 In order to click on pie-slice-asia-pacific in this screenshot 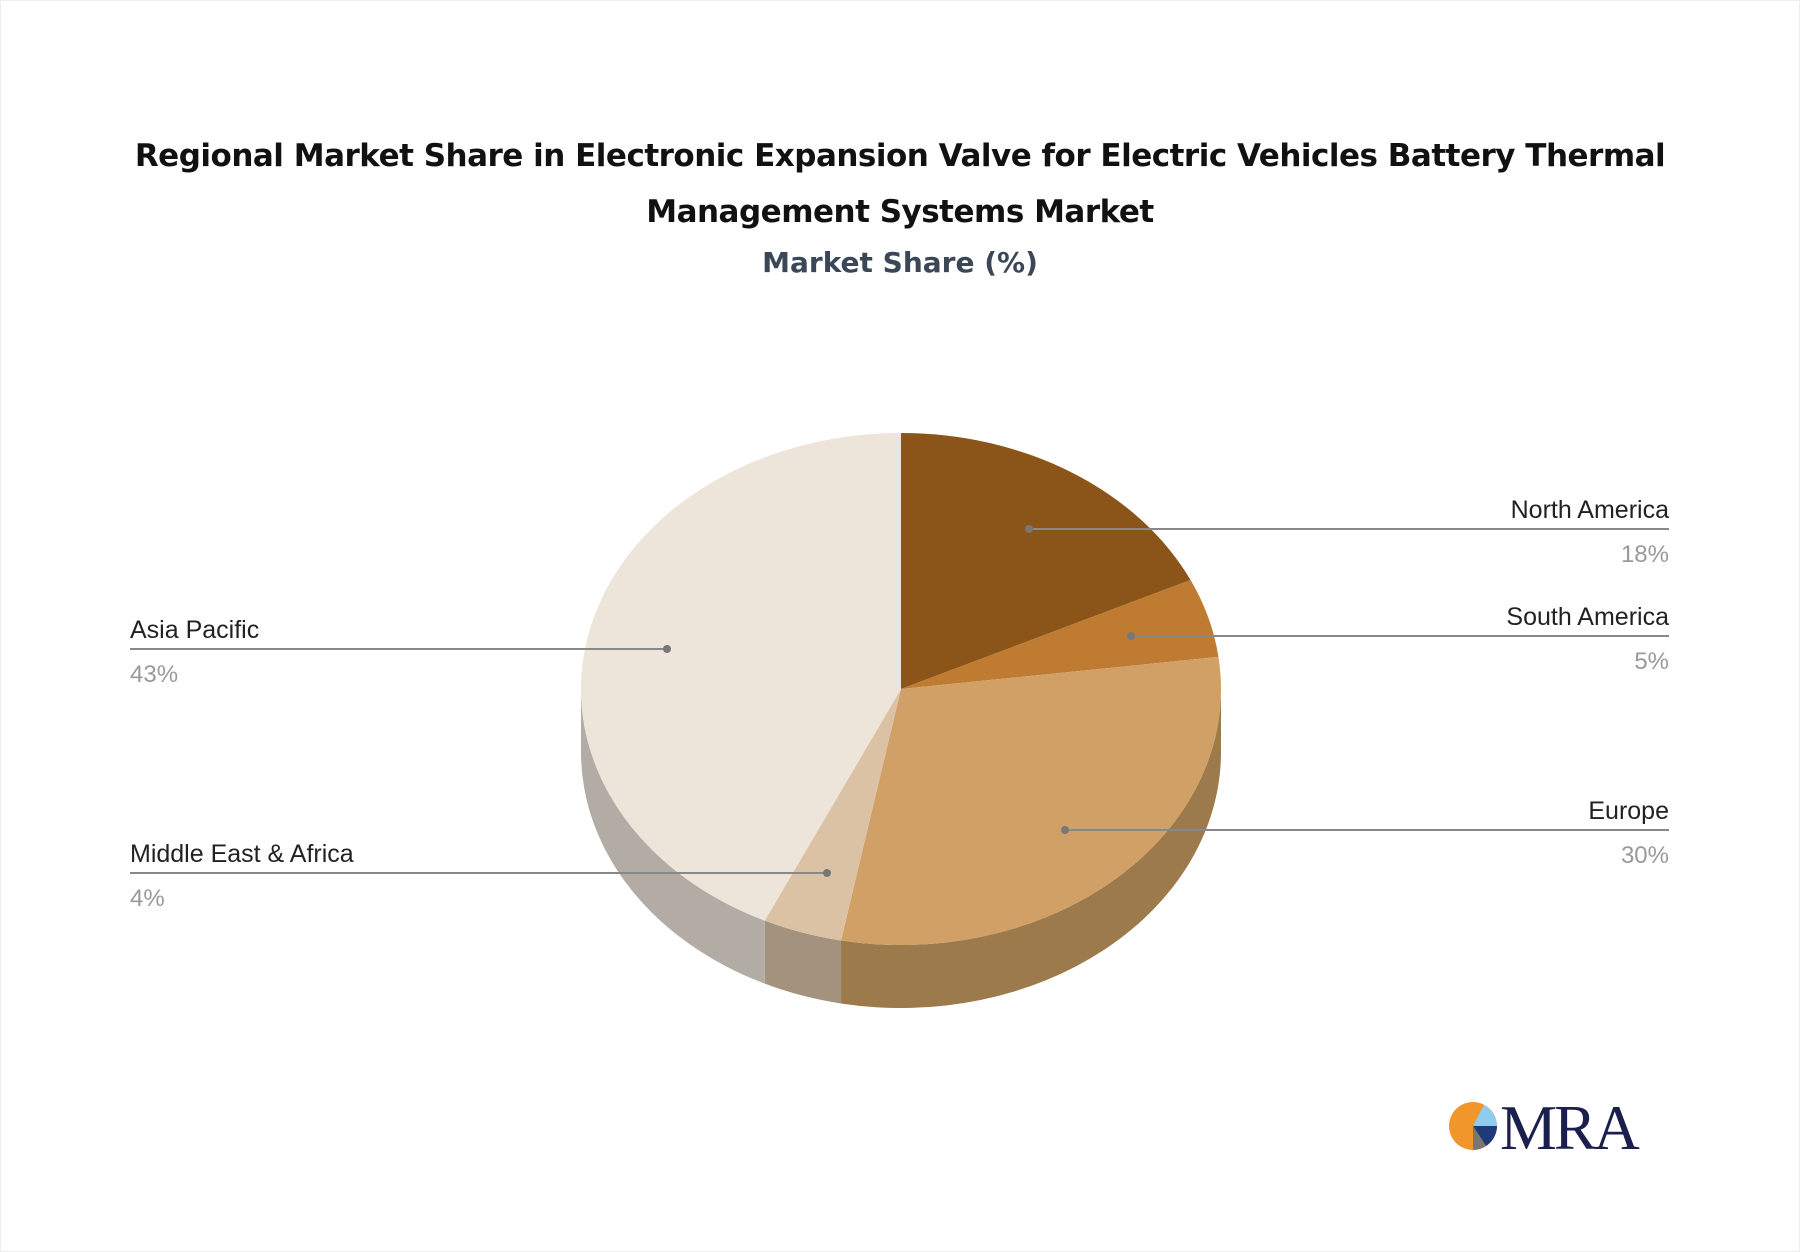, I will do `click(741, 677)`.